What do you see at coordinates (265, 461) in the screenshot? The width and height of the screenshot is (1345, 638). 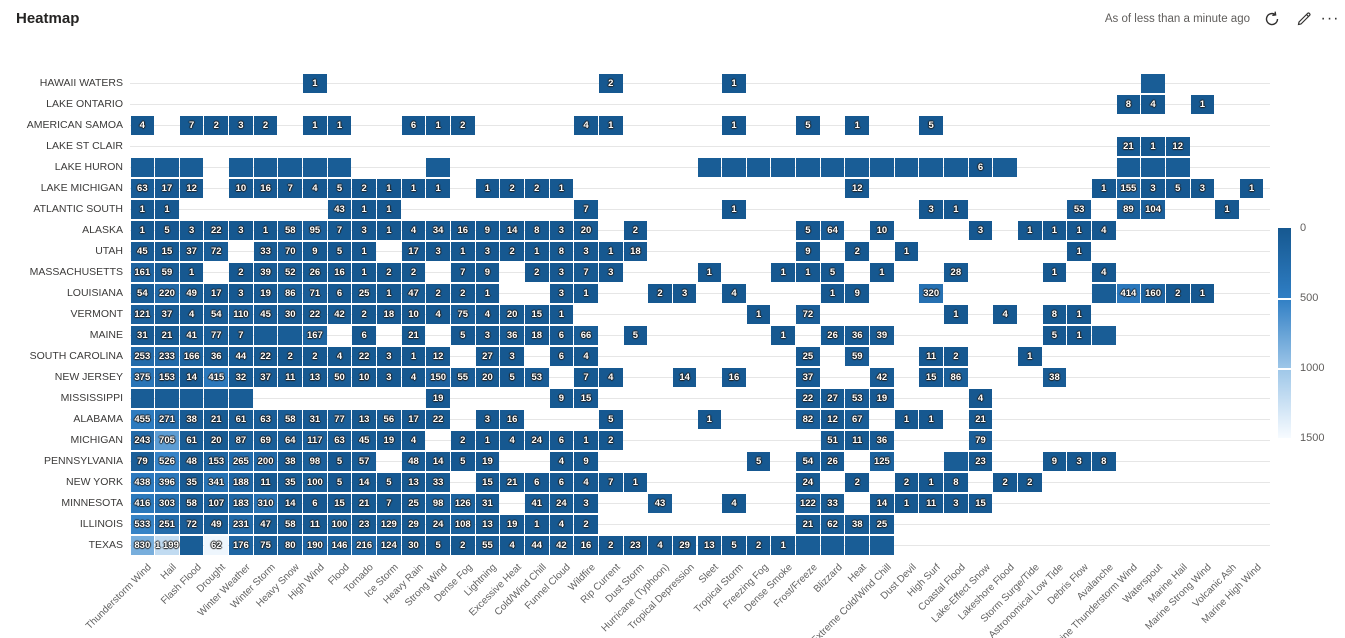 I see `heatmap-cell: 200` at bounding box center [265, 461].